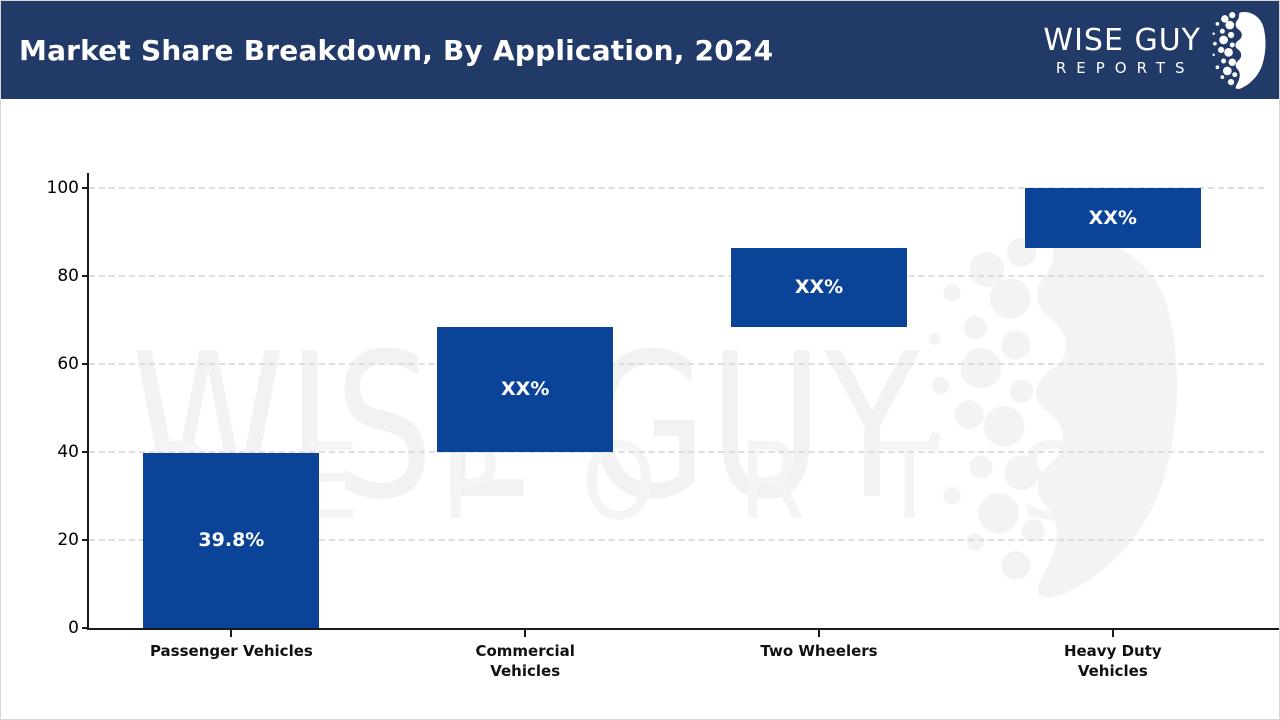 This screenshot has height=720, width=1280. I want to click on wise-guy-reports-logo: WISE GUY REPORTS, so click(1155, 50).